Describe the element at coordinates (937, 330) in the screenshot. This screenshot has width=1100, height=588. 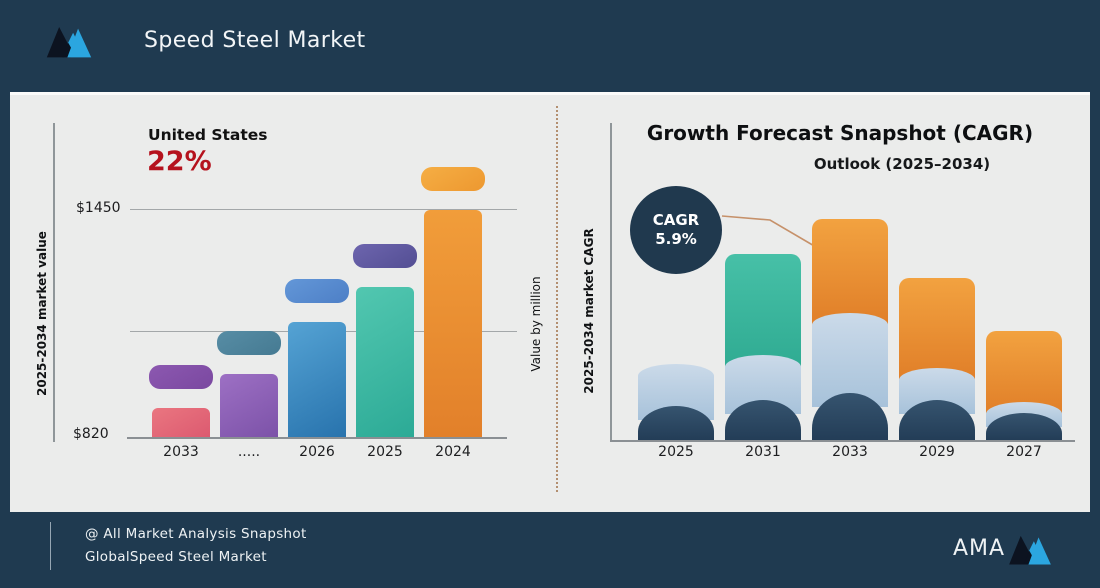
I see `right-bar-2029-segment-orange` at that location.